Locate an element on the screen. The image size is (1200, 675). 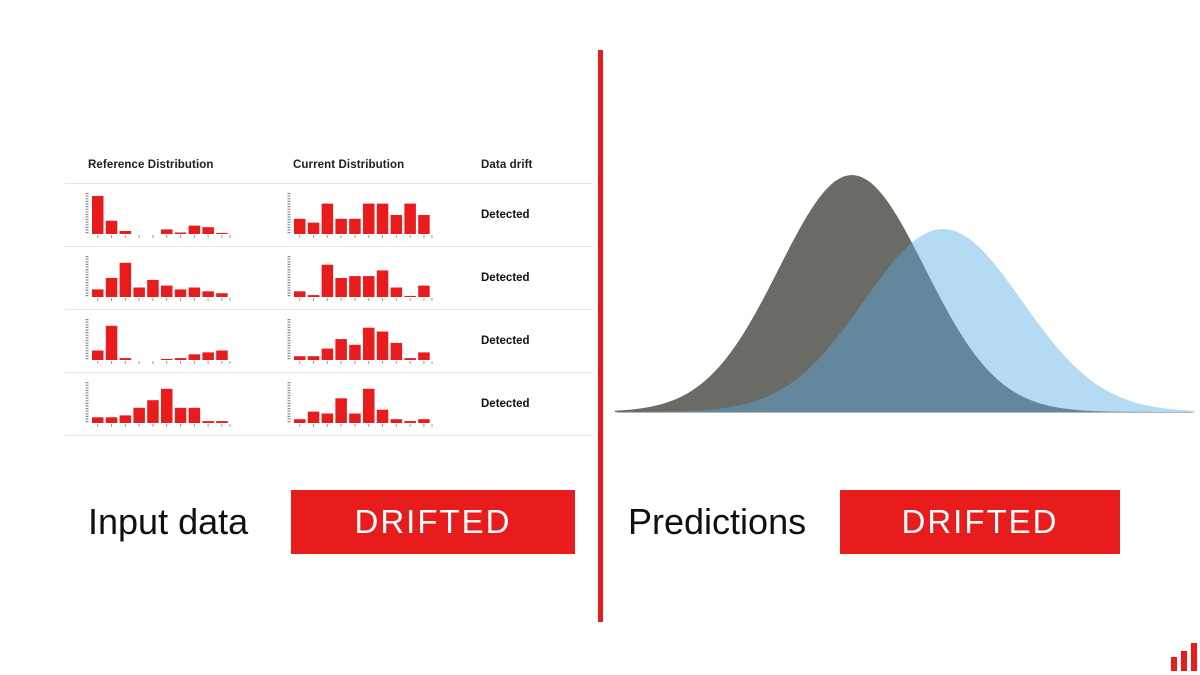
vertical-divider is located at coordinates (600, 336).